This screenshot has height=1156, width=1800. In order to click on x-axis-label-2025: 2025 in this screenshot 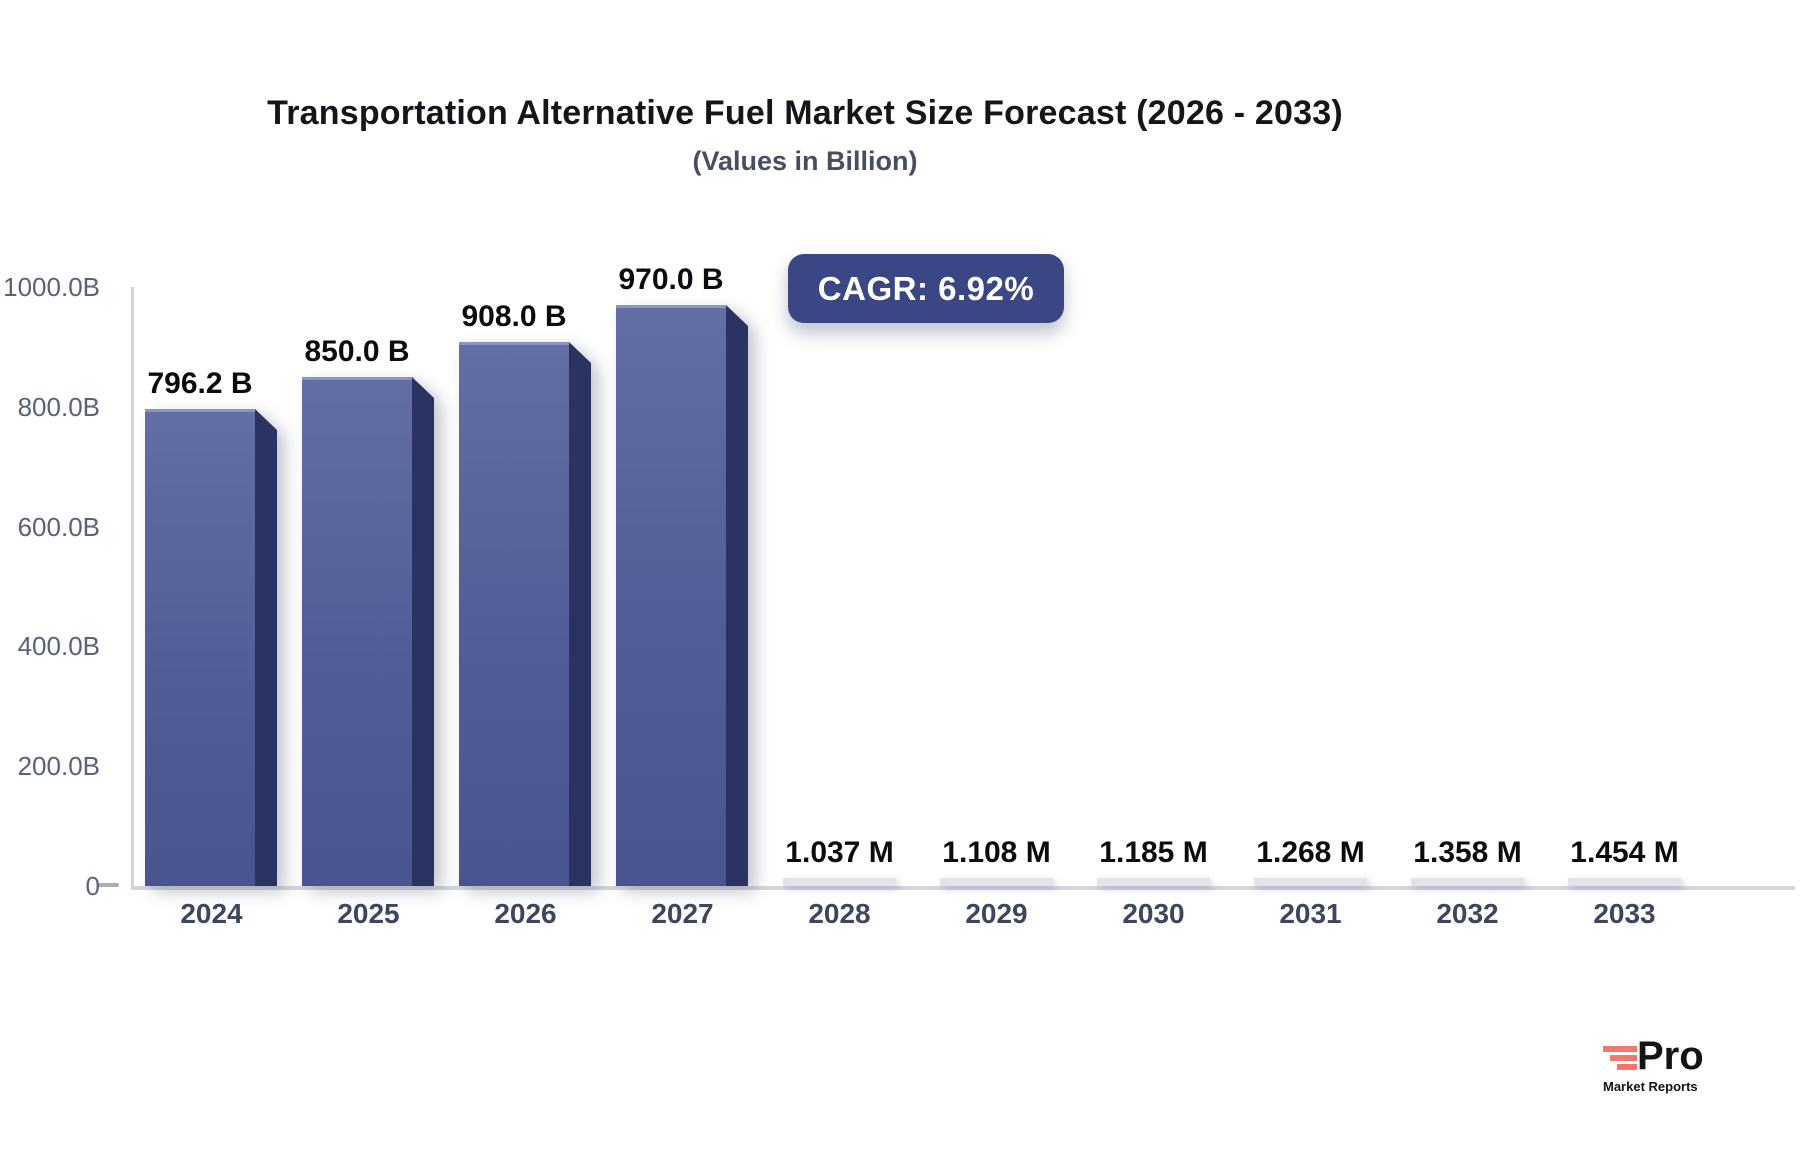, I will do `click(368, 913)`.